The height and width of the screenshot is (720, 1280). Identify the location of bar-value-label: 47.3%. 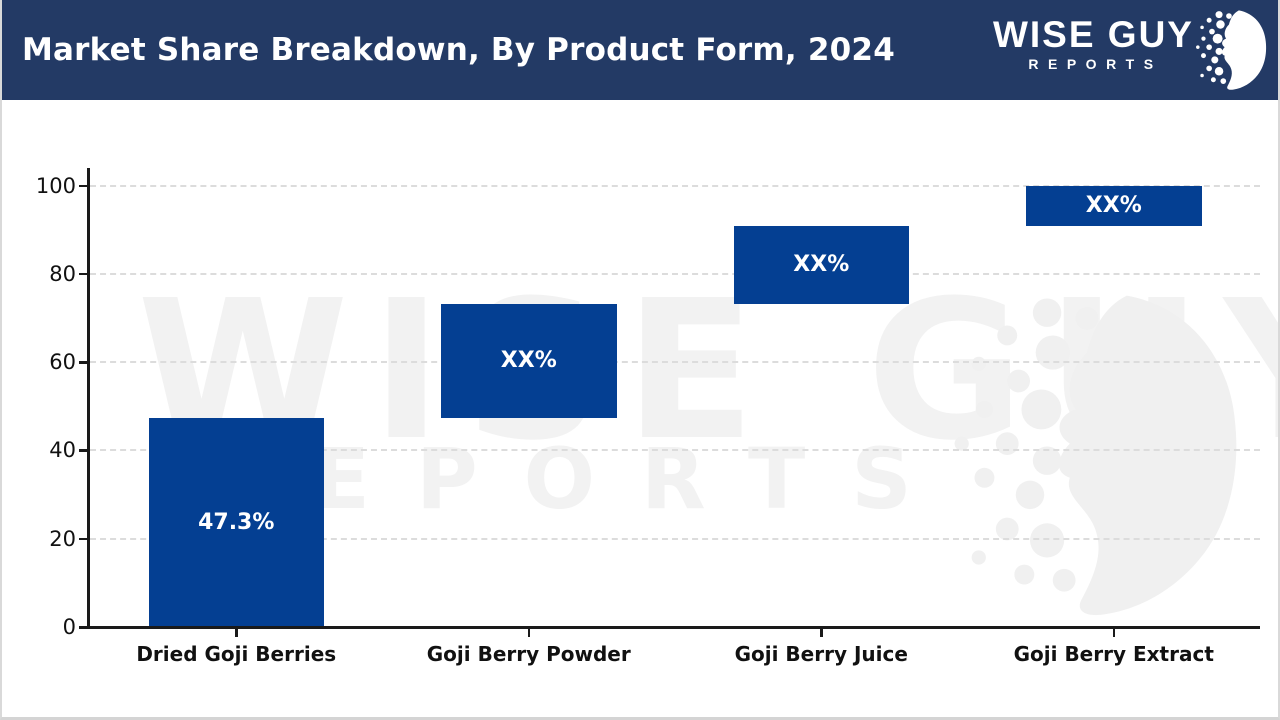
(236, 523).